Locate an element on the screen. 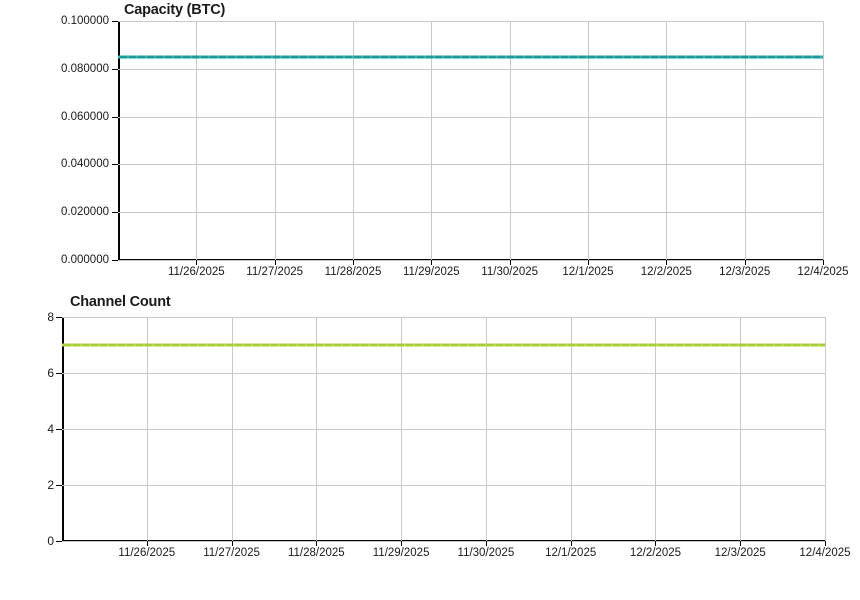 This screenshot has height=600, width=860. y-axis-label: 0.000000 is located at coordinates (85, 260).